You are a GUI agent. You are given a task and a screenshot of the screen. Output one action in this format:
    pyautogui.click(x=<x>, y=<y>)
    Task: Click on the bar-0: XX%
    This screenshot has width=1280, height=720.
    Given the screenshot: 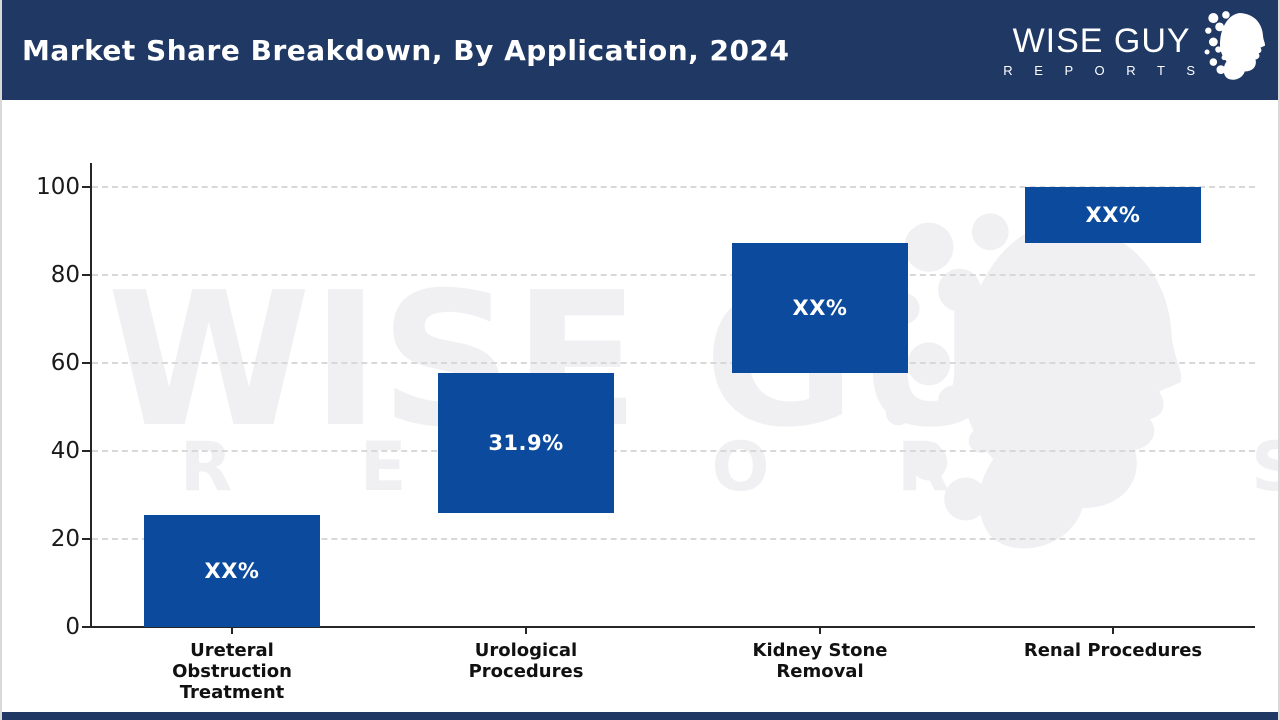 What is the action you would take?
    pyautogui.click(x=232, y=570)
    